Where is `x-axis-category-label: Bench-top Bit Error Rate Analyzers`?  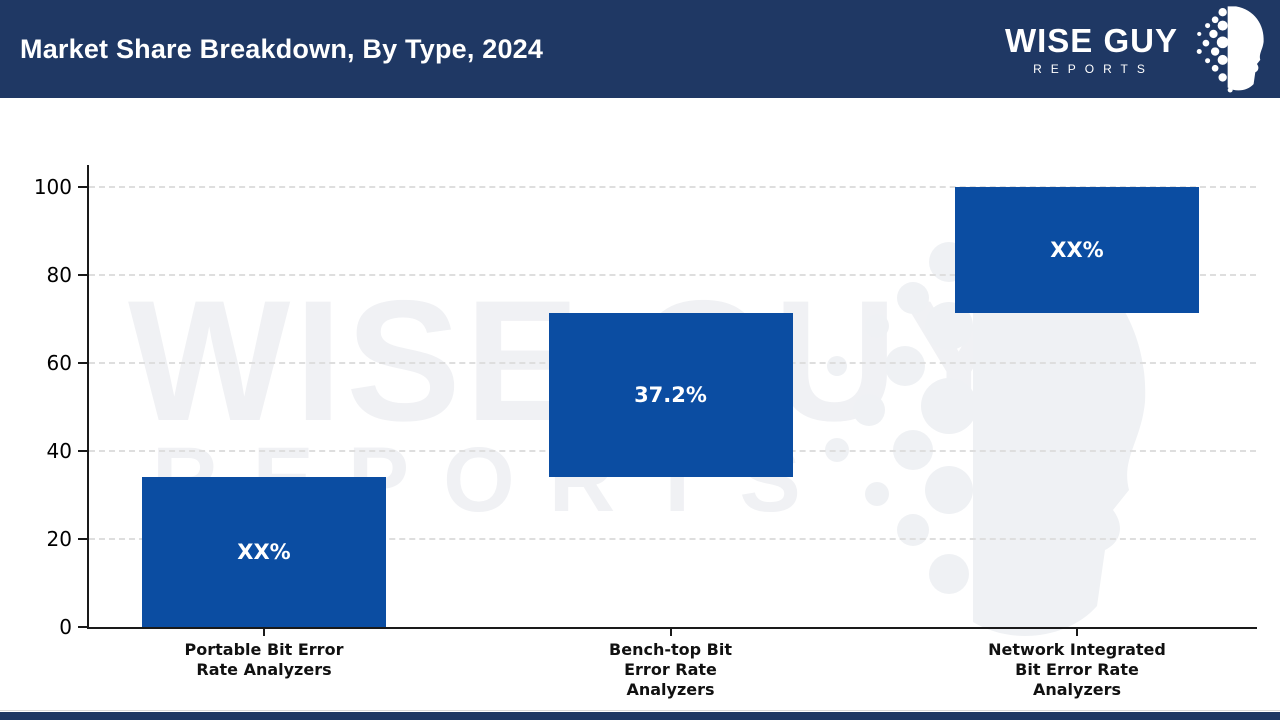
x-axis-category-label: Bench-top Bit Error Rate Analyzers is located at coordinates (670, 669).